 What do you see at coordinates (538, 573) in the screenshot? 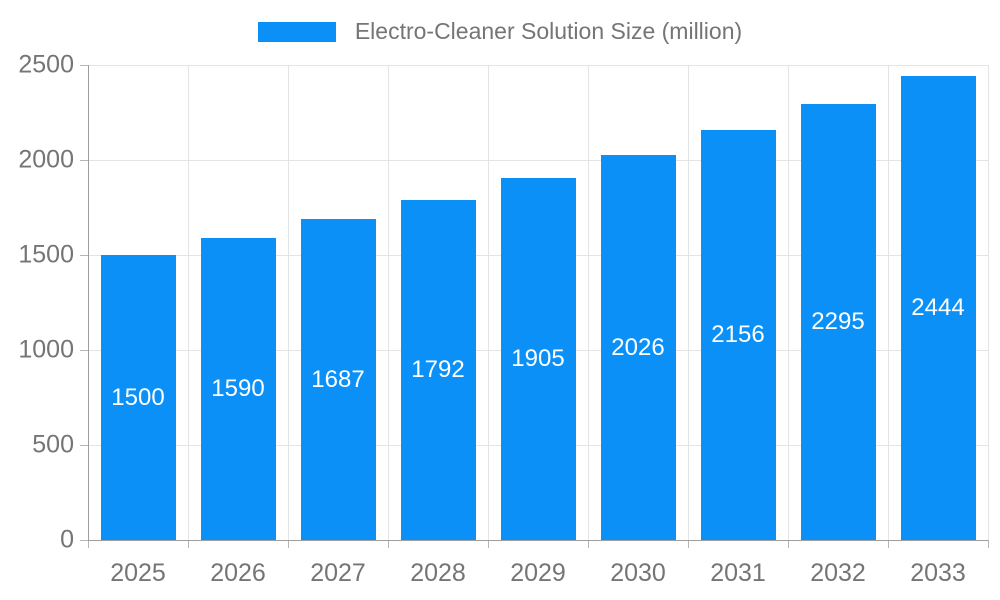
I see `x-axis-tick-label: 2029` at bounding box center [538, 573].